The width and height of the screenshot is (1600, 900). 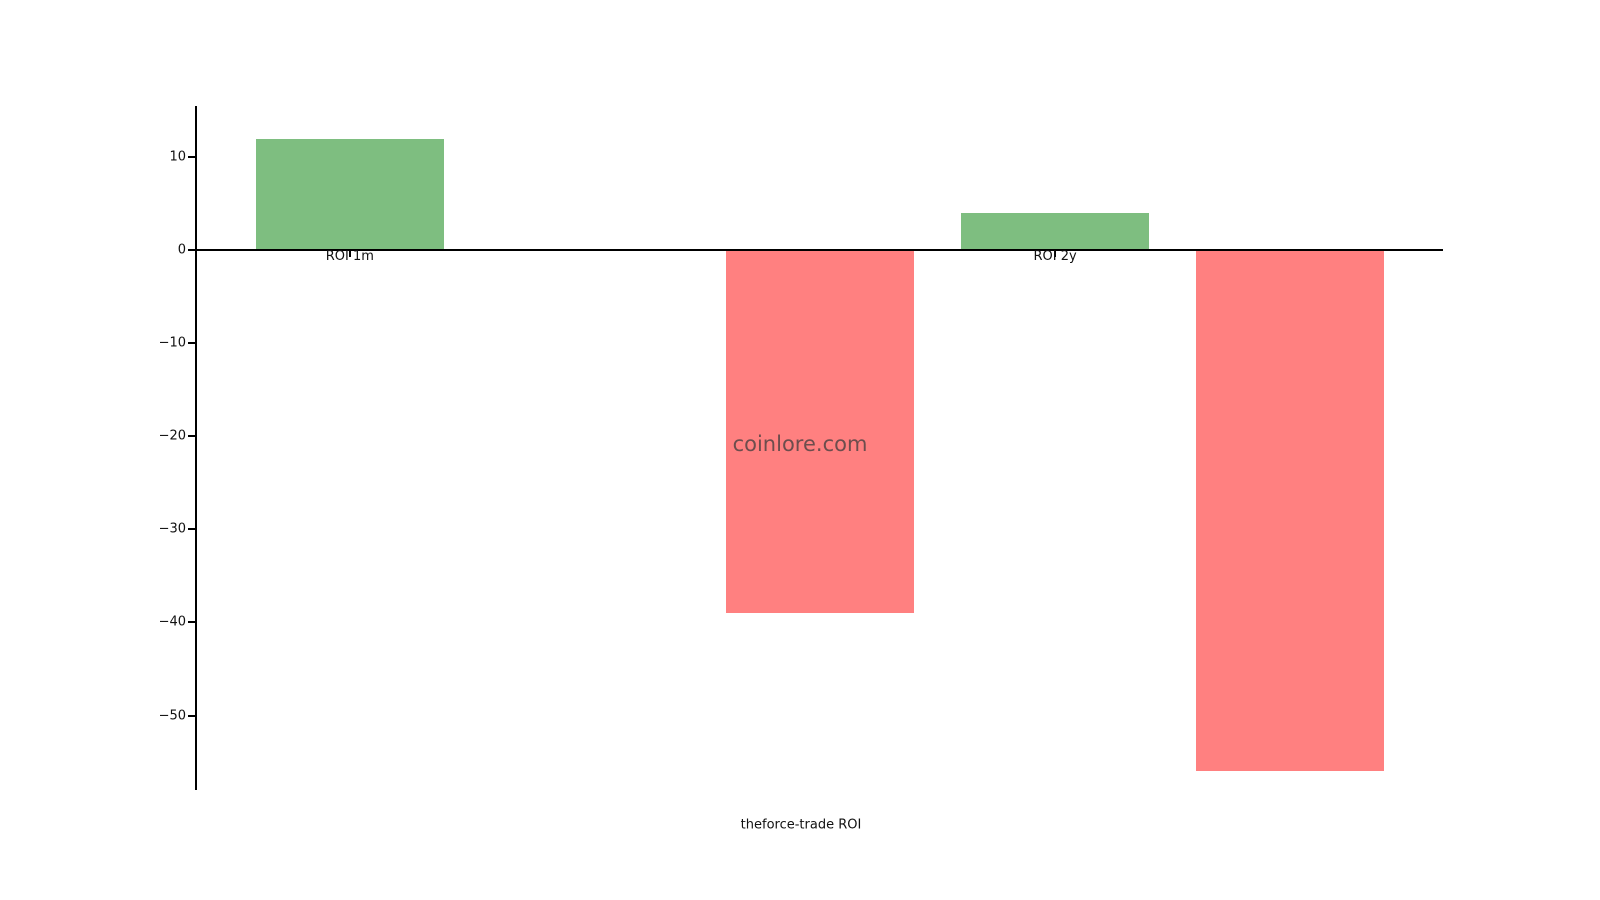 I want to click on x-tick-label: ROI 2y, so click(x=1055, y=257).